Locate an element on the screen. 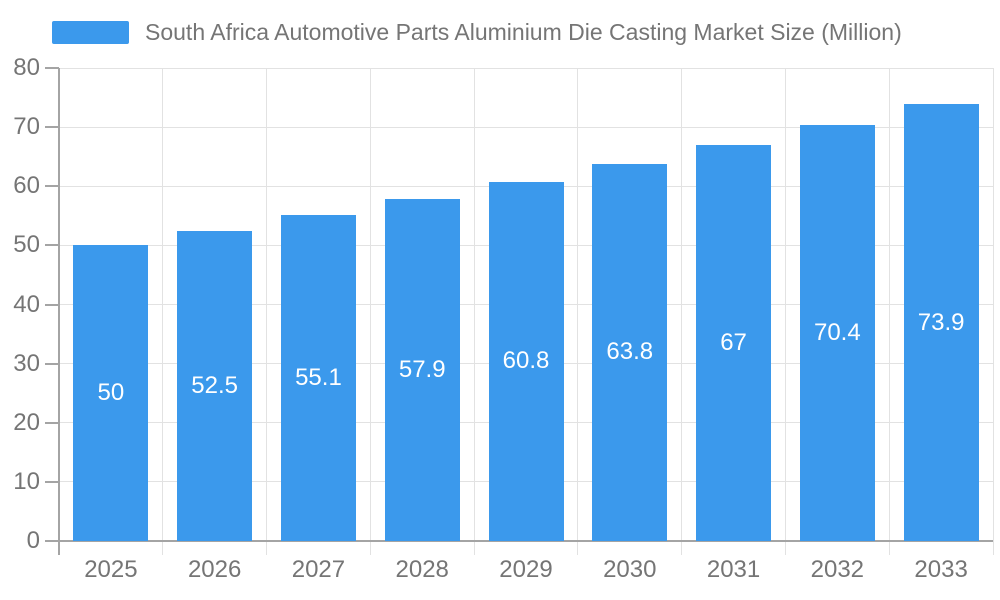 The image size is (1000, 600). bar-value-label: 55.1 is located at coordinates (318, 378).